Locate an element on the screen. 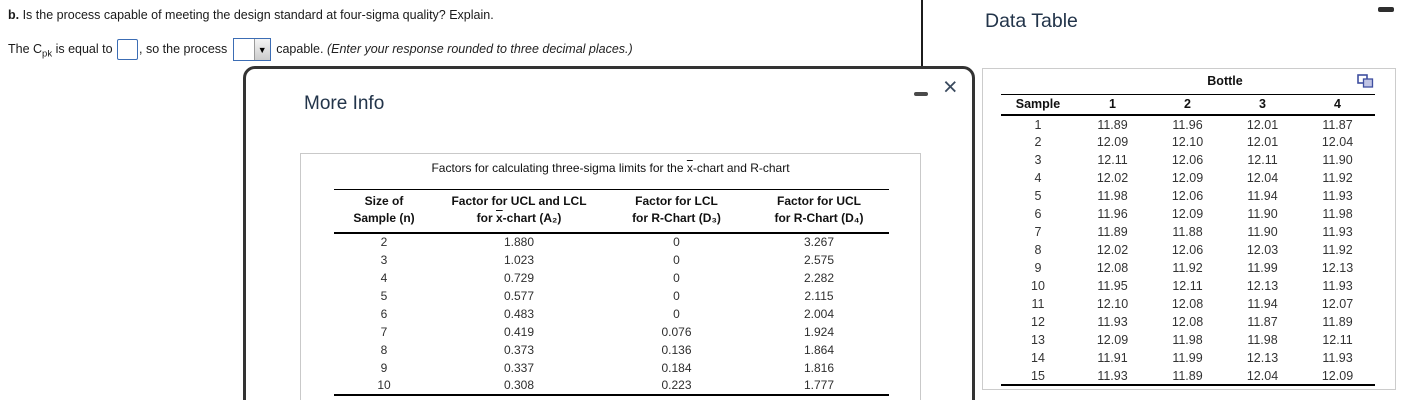 This screenshot has height=400, width=1402. factor-value-cell: 8 is located at coordinates (384, 349).